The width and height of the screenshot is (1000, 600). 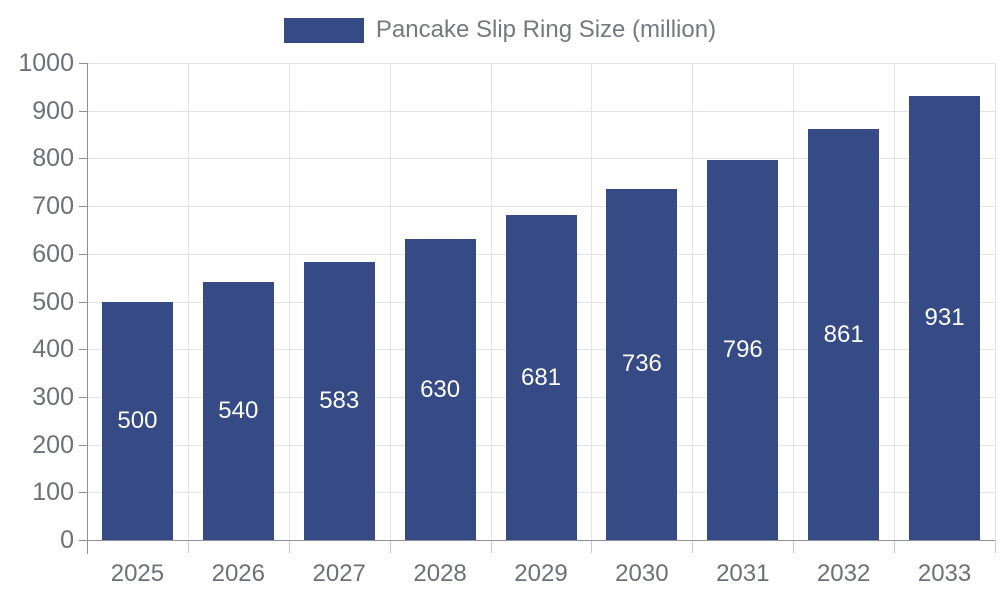 I want to click on bar-2025: 500, so click(x=137, y=420).